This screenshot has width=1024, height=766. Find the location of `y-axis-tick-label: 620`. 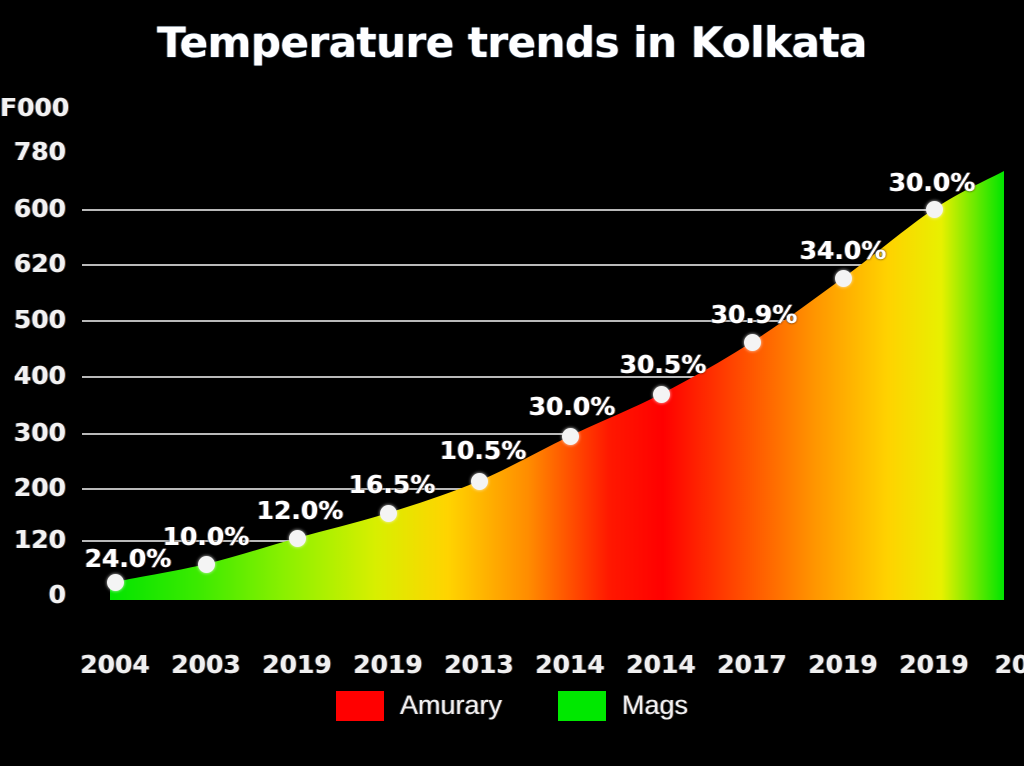

y-axis-tick-label: 620 is located at coordinates (39, 263).